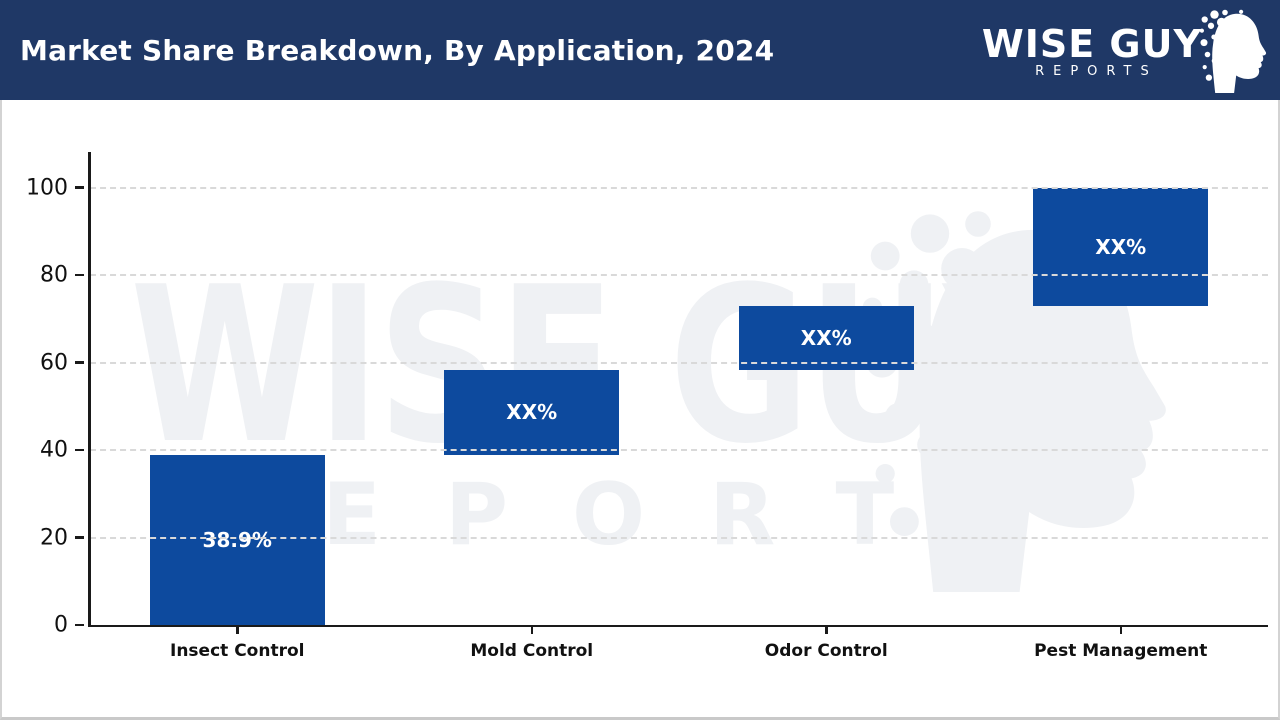  Describe the element at coordinates (61, 625) in the screenshot. I see `y-tick-label: 0` at that location.